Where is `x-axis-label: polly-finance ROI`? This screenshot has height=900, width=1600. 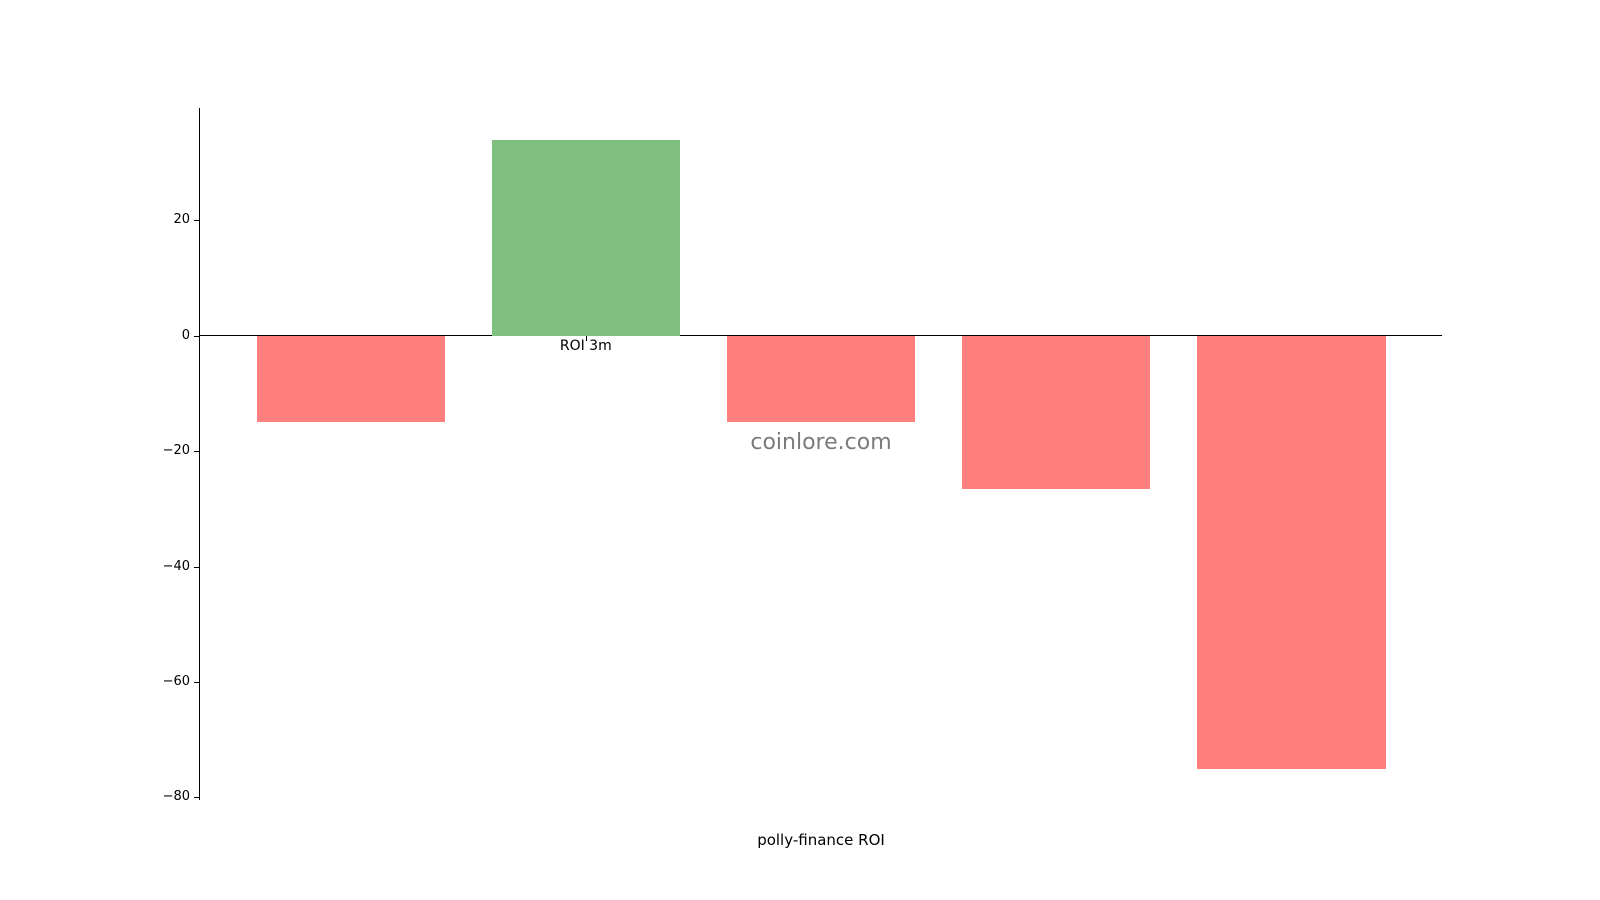 x-axis-label: polly-finance ROI is located at coordinates (821, 840).